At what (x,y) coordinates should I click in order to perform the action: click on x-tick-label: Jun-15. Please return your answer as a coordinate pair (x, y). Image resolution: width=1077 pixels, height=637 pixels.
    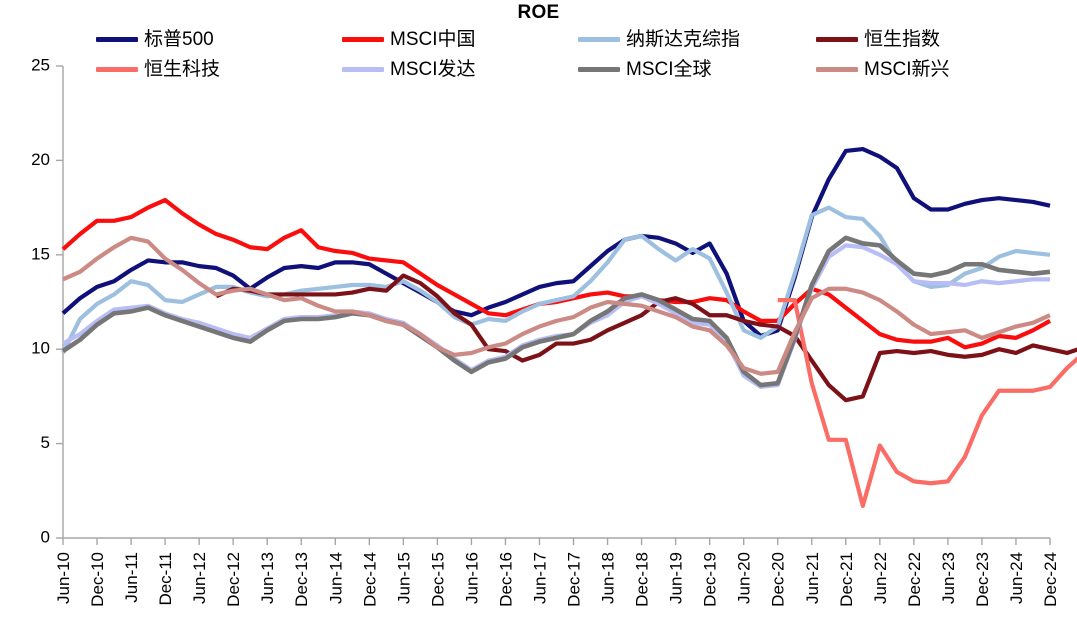
    Looking at the image, I should click on (403, 578).